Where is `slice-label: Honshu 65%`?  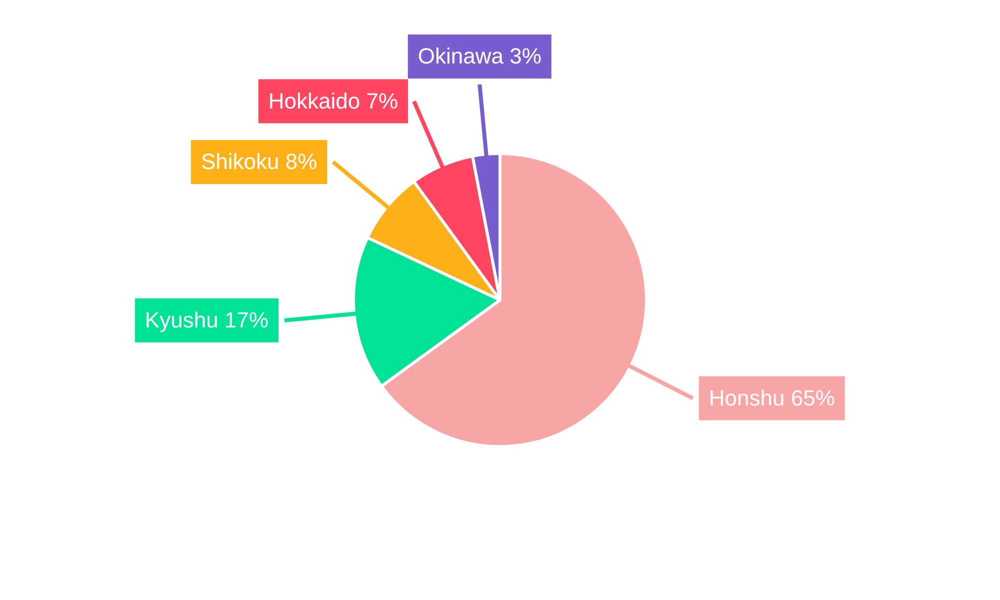 slice-label: Honshu 65% is located at coordinates (771, 397).